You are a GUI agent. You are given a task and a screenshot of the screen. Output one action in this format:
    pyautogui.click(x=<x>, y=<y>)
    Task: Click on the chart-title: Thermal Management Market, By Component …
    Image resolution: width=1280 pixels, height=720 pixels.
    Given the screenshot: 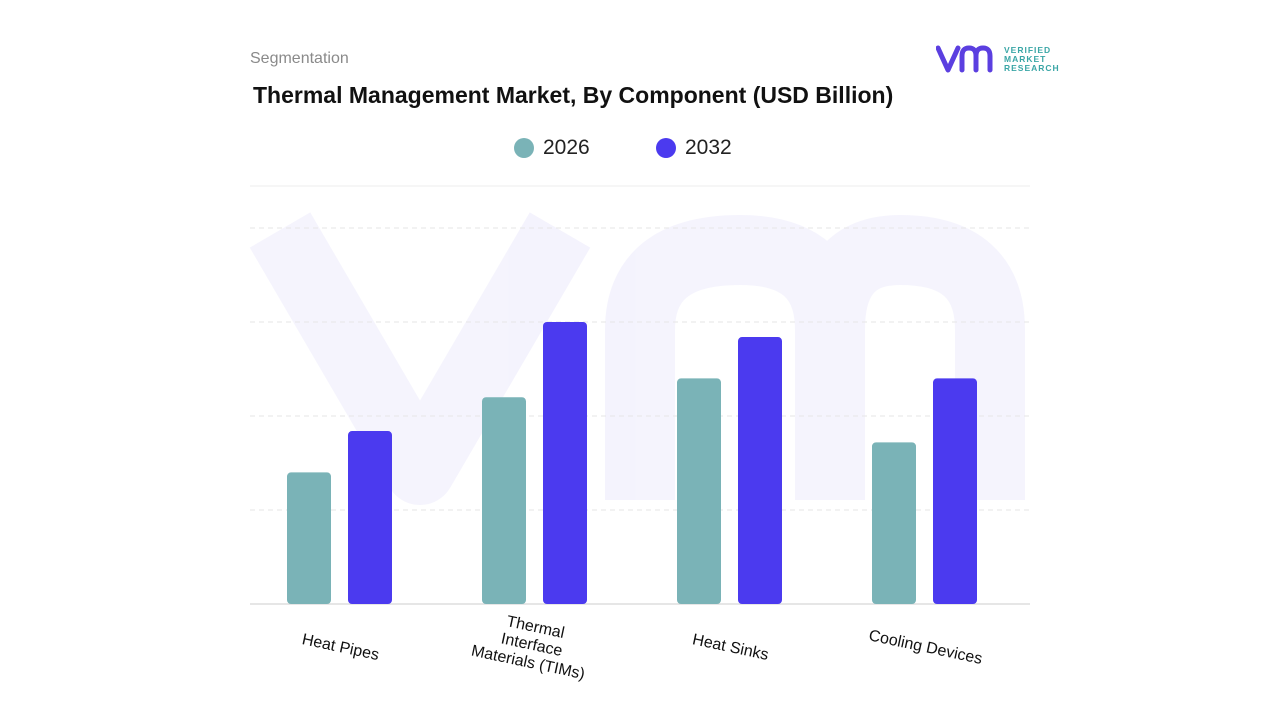 What is the action you would take?
    pyautogui.click(x=573, y=95)
    